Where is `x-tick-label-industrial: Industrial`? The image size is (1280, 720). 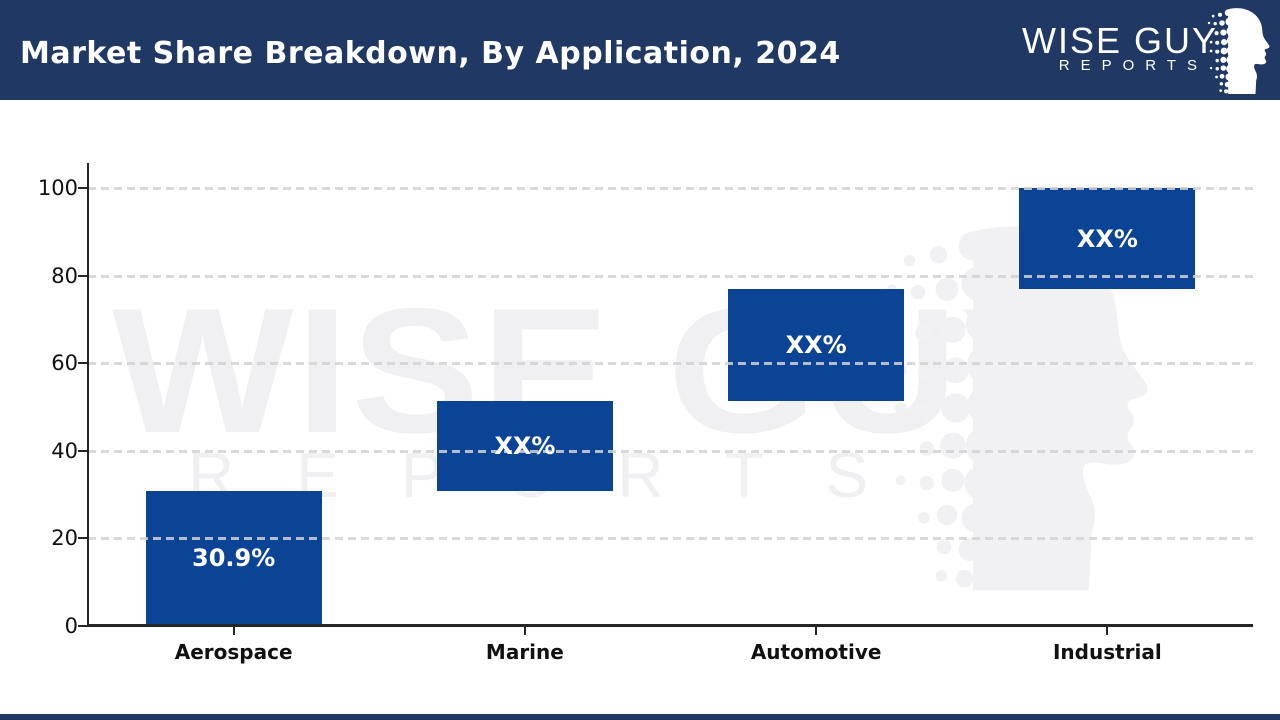 x-tick-label-industrial: Industrial is located at coordinates (1107, 652).